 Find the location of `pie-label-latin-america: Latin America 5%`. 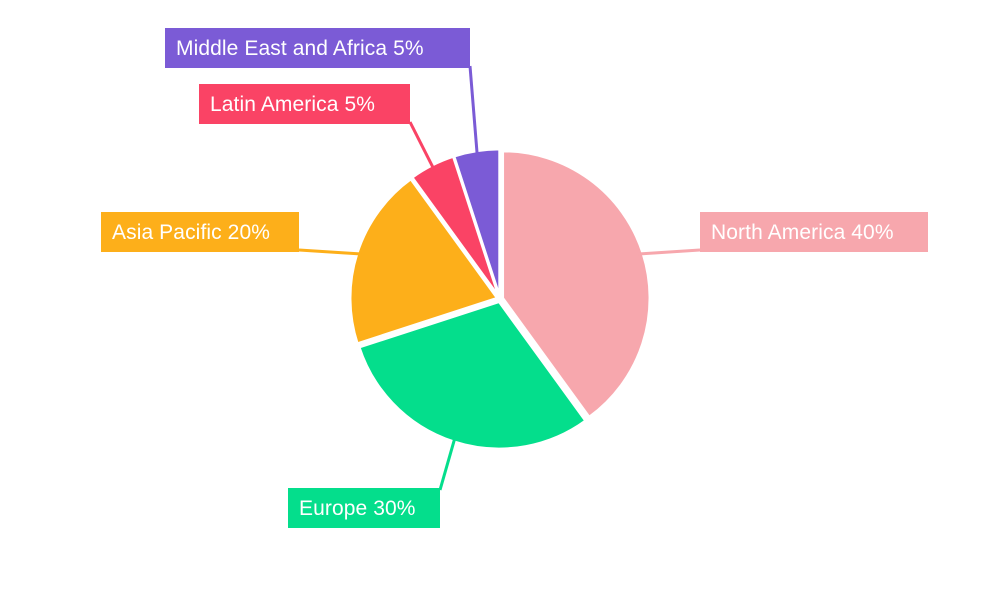

pie-label-latin-america: Latin America 5% is located at coordinates (304, 104).